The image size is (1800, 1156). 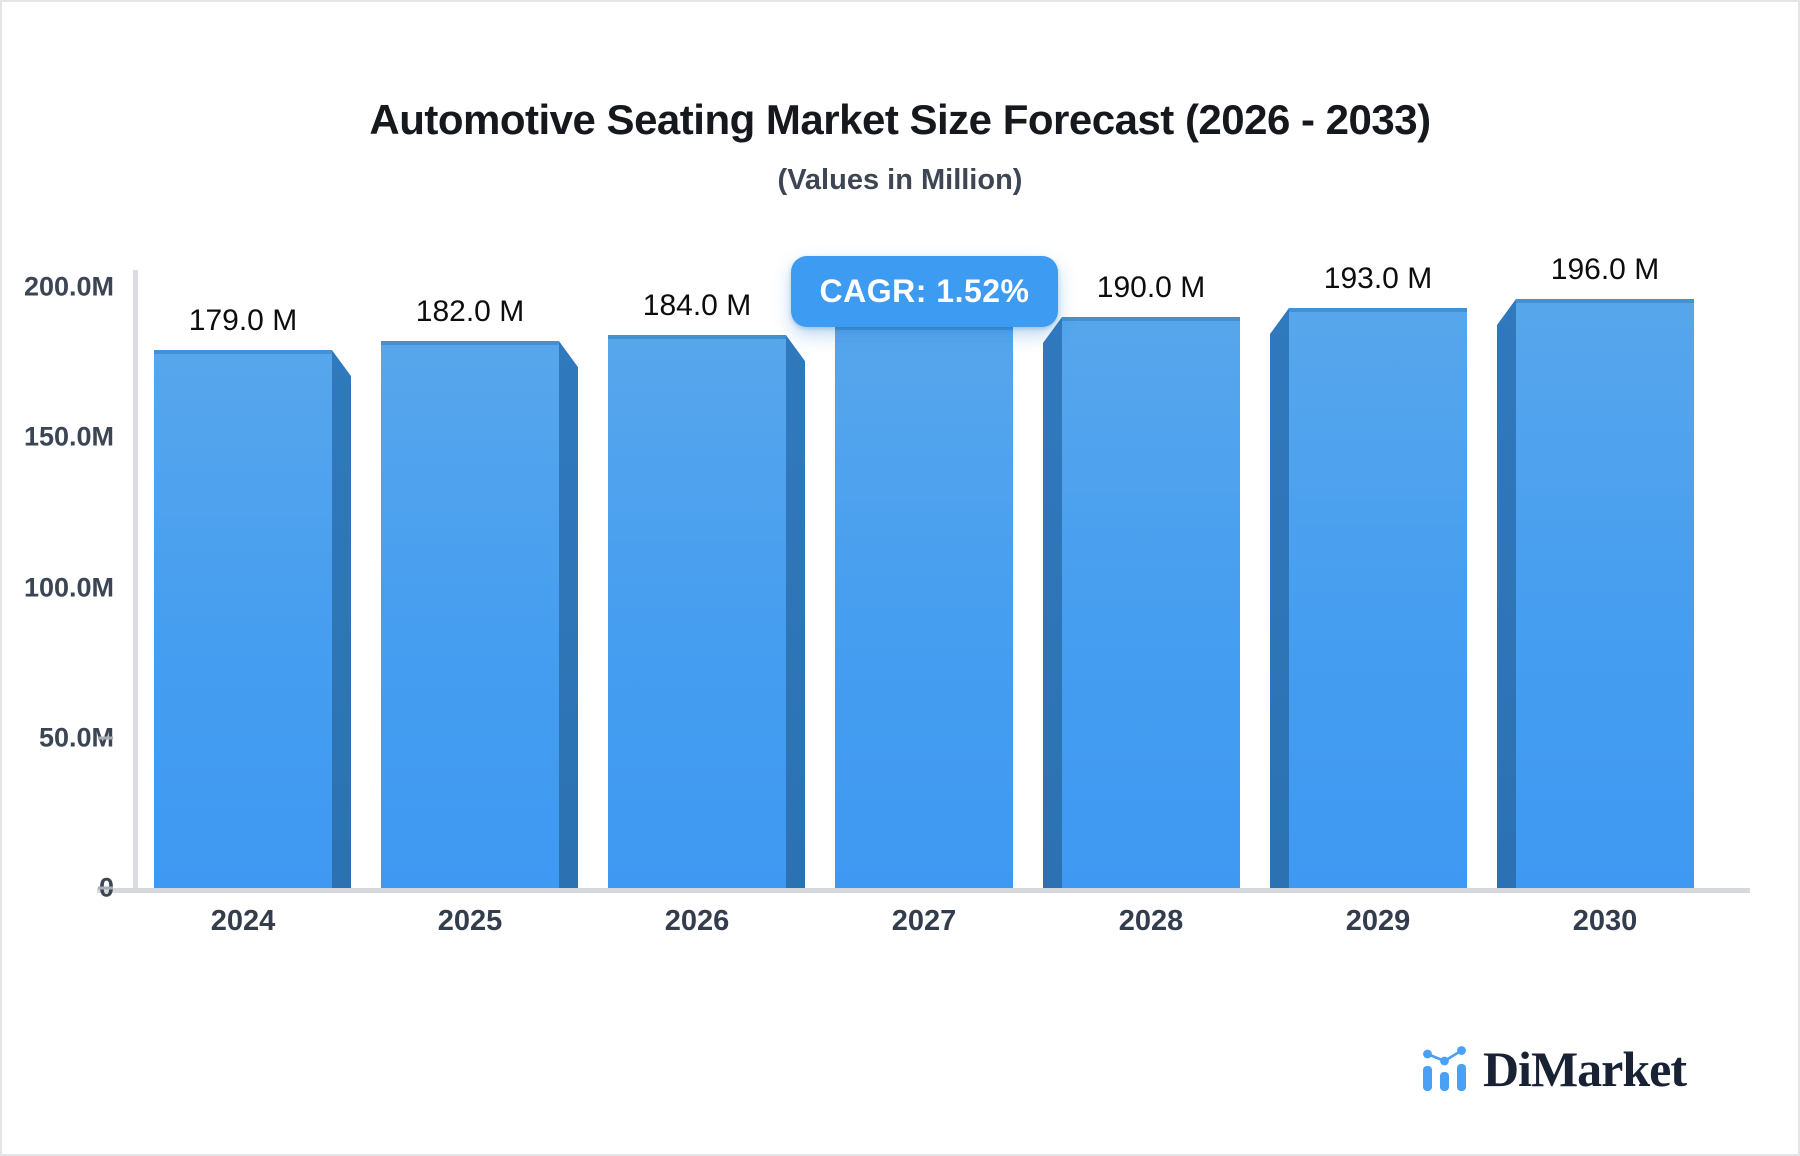 I want to click on bar-3d-side-2030, so click(x=1506, y=593).